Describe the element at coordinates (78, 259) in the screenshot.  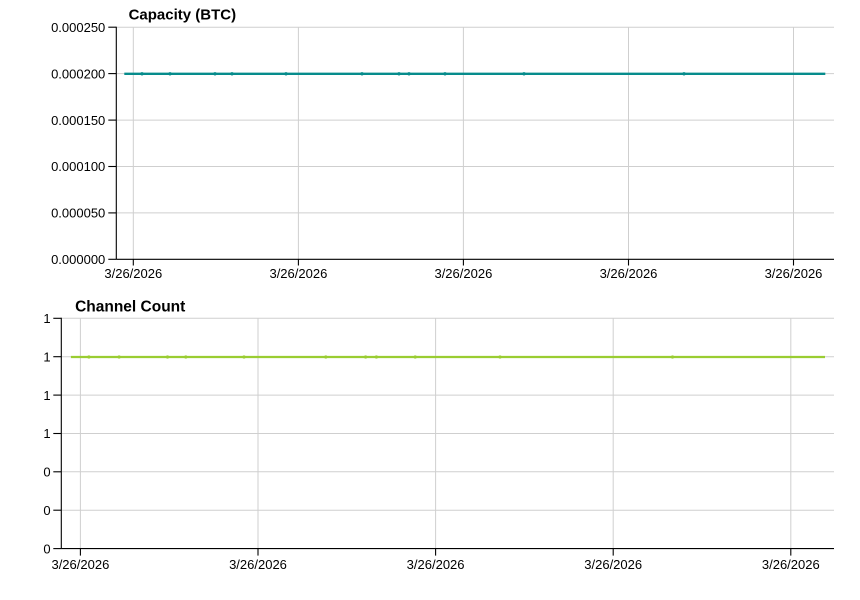
I see `svg-text: 0.000000` at that location.